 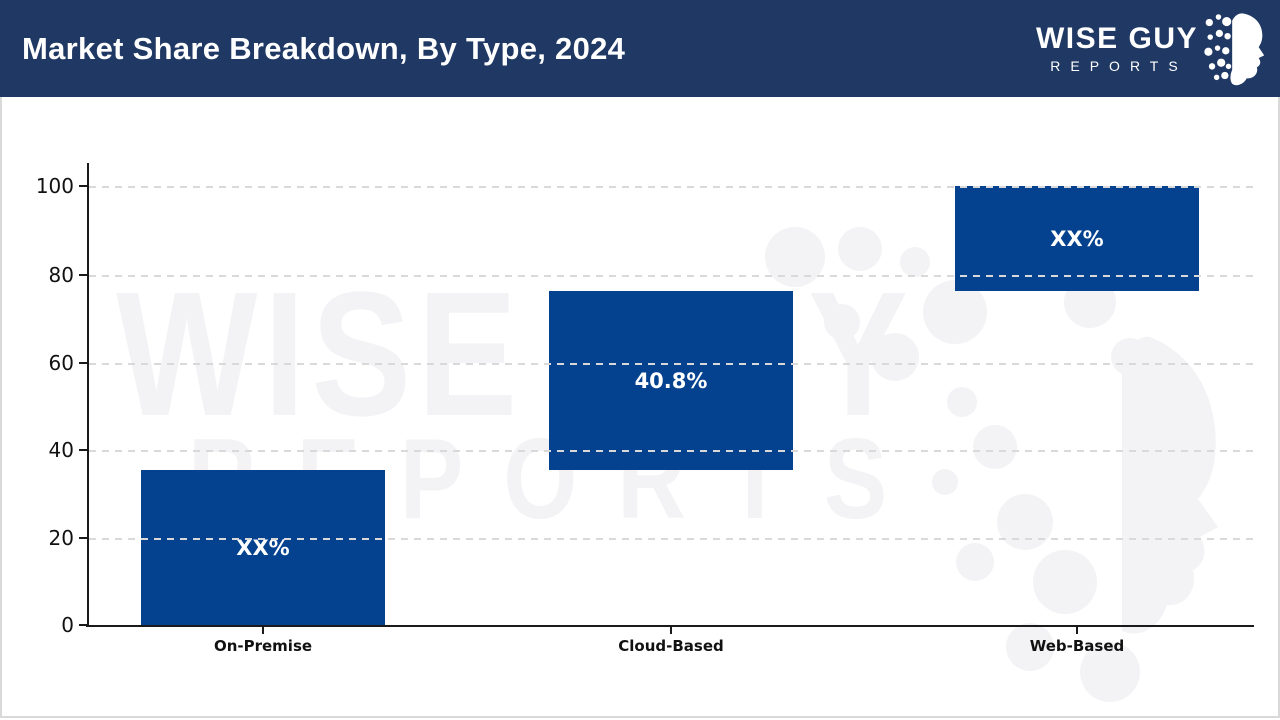 What do you see at coordinates (61, 363) in the screenshot?
I see `ytick-label-60: 60` at bounding box center [61, 363].